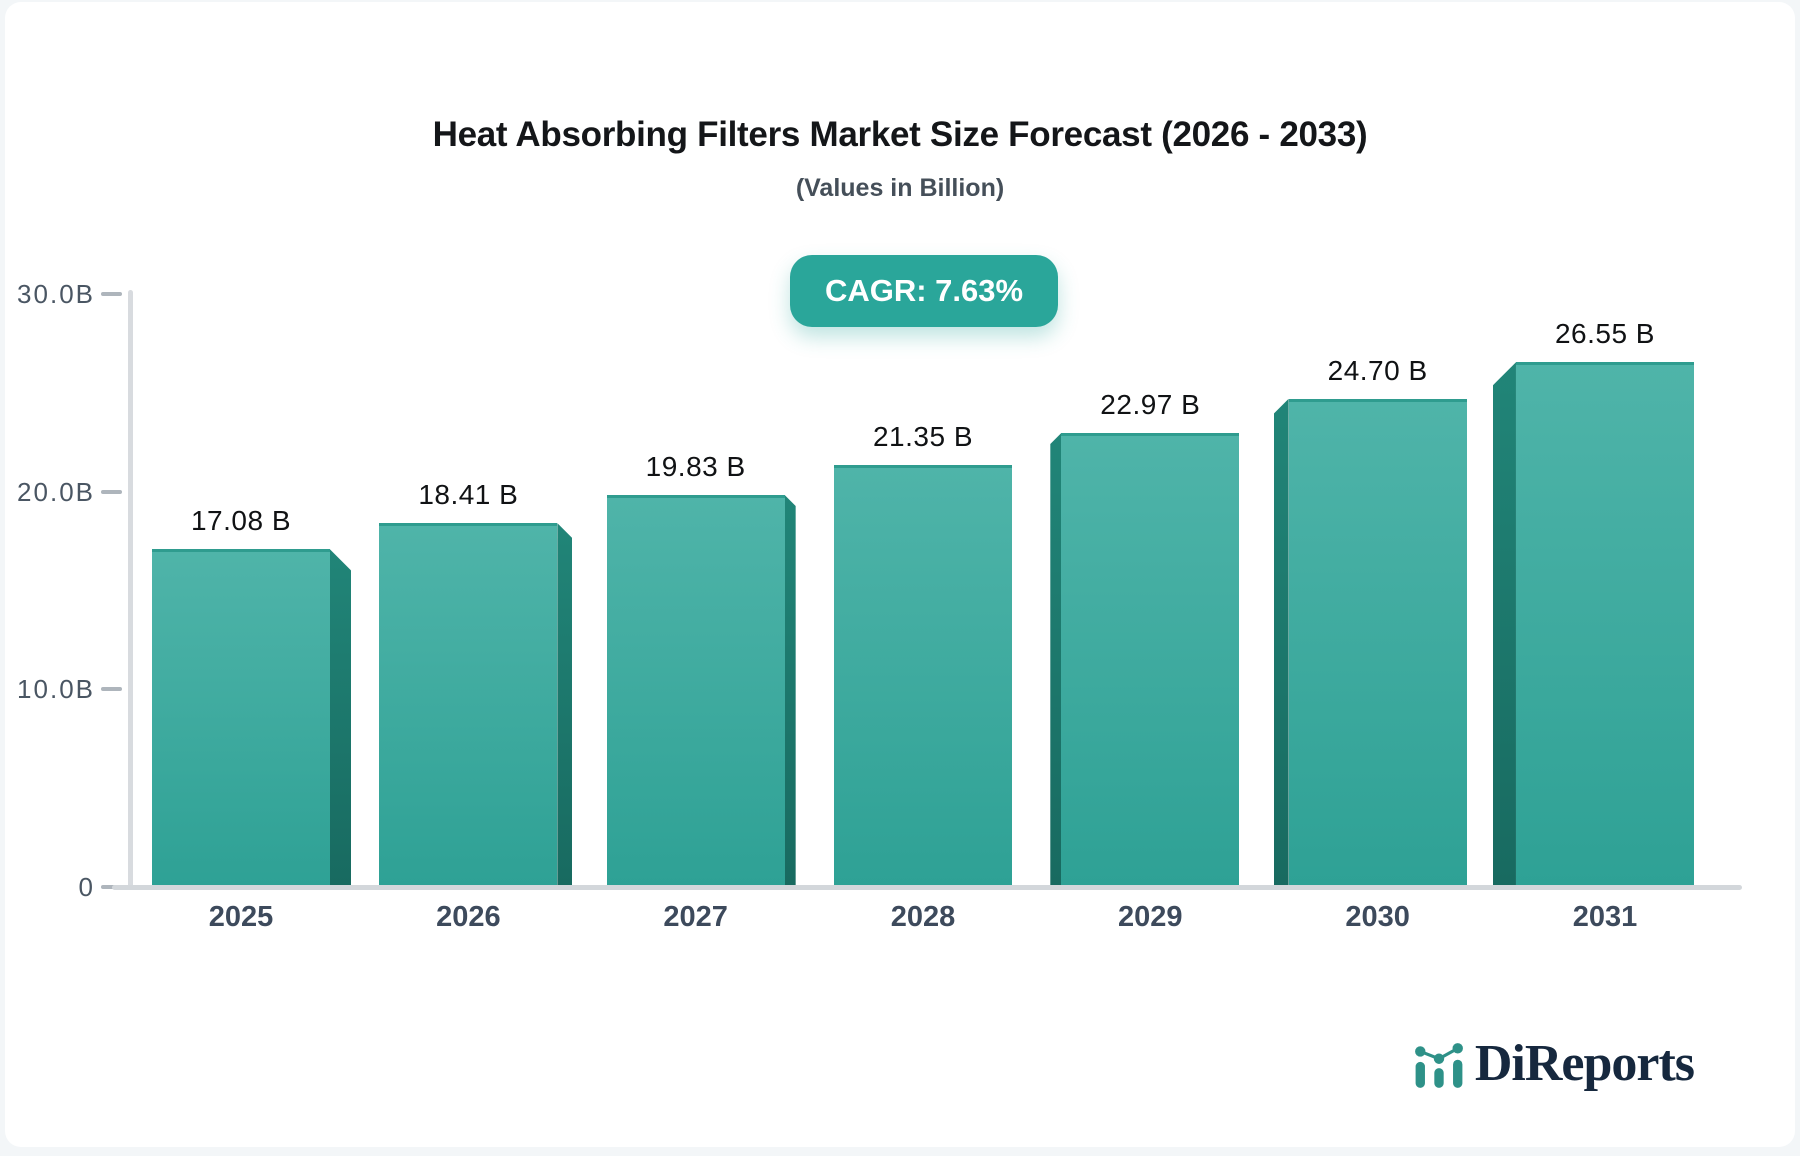 The width and height of the screenshot is (1800, 1156). What do you see at coordinates (130, 590) in the screenshot?
I see `y-axis-line` at bounding box center [130, 590].